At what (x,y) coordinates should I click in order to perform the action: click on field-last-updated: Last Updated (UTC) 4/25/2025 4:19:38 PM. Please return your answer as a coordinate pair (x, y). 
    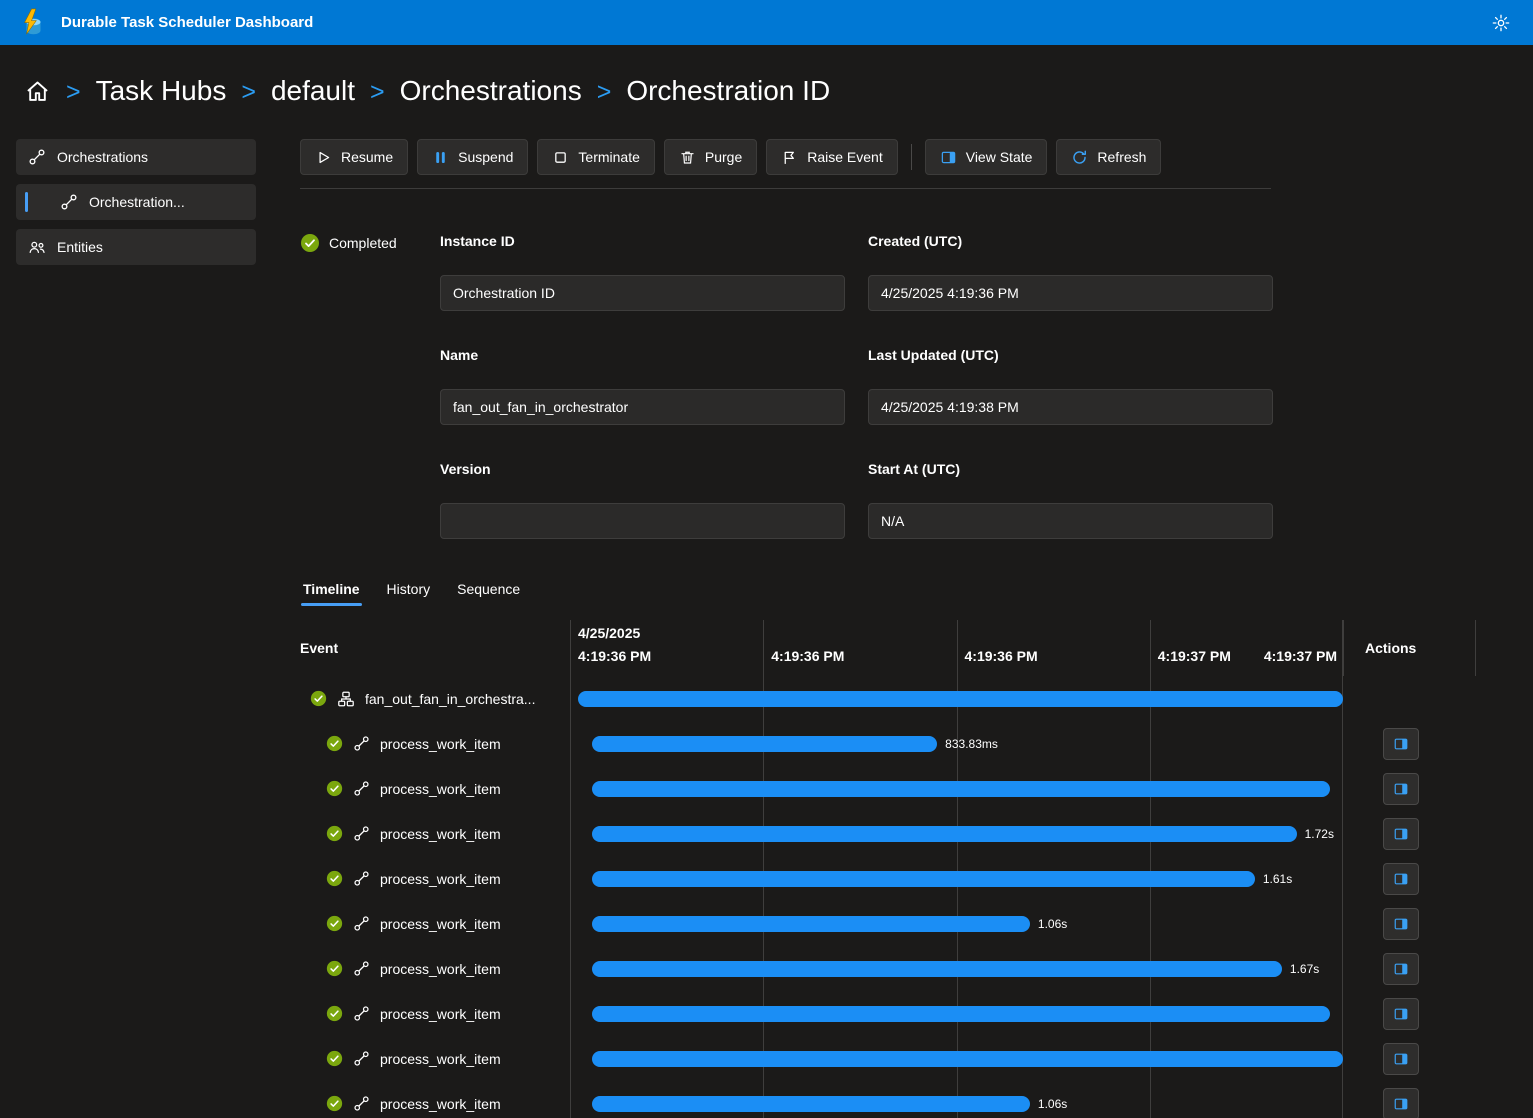
    Looking at the image, I should click on (1070, 404).